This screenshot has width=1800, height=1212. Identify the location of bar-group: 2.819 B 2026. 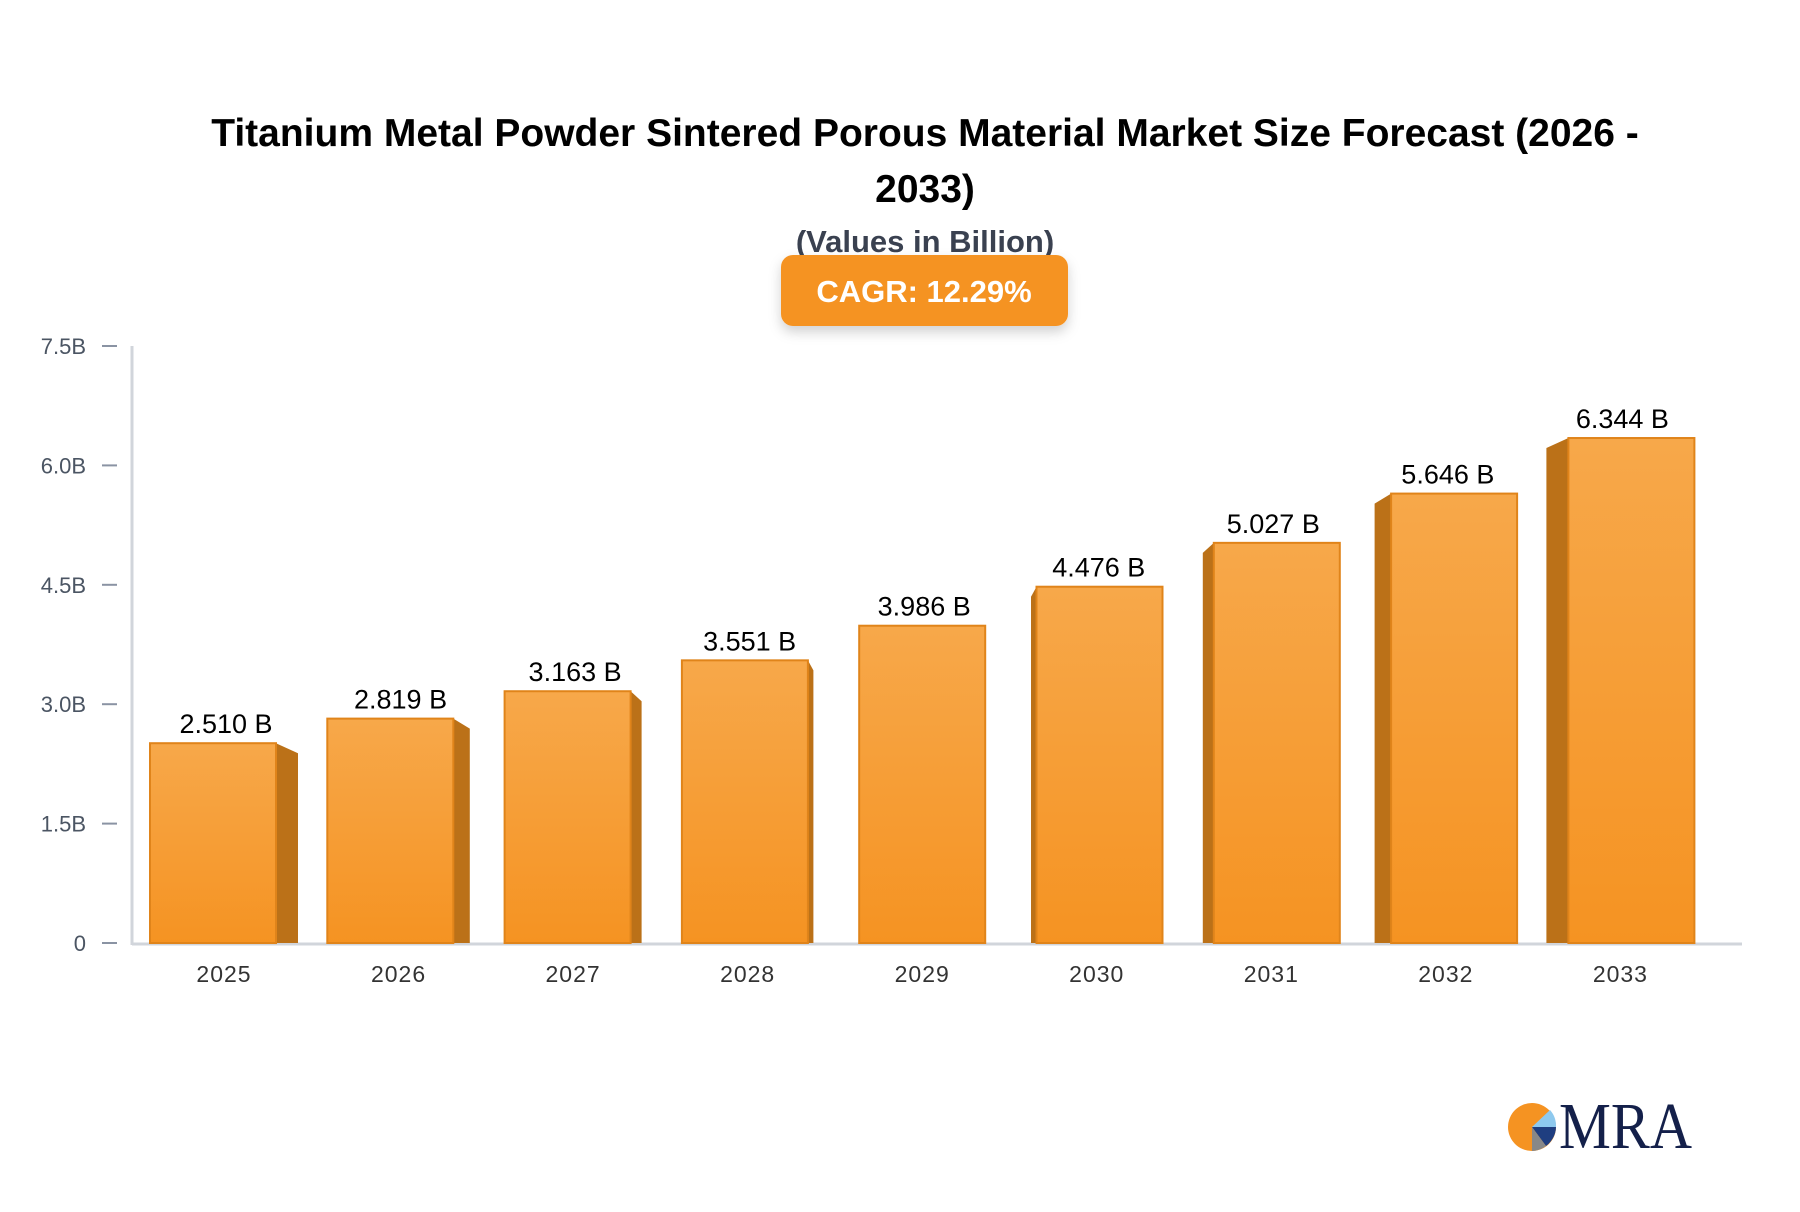
(398, 836).